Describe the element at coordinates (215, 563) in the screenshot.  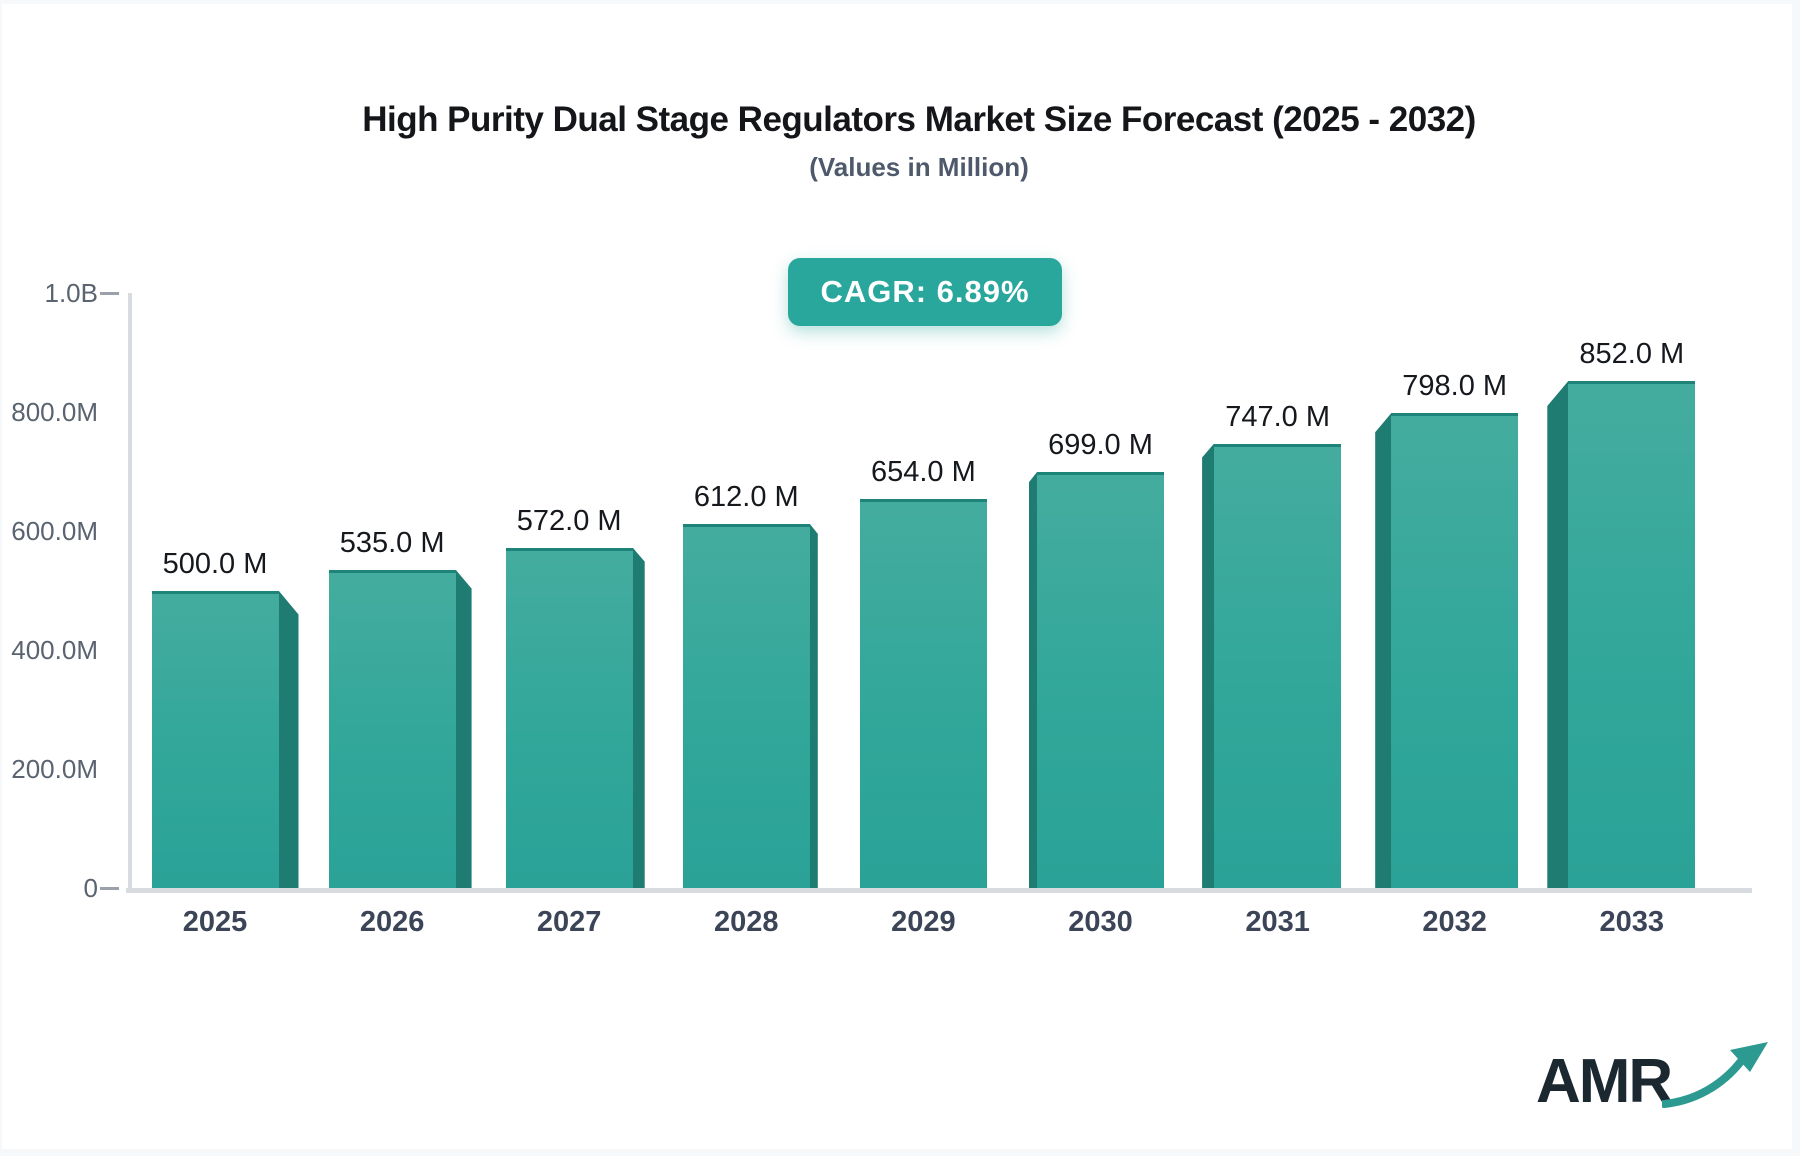
I see `bar-value-label: 500.0 M` at that location.